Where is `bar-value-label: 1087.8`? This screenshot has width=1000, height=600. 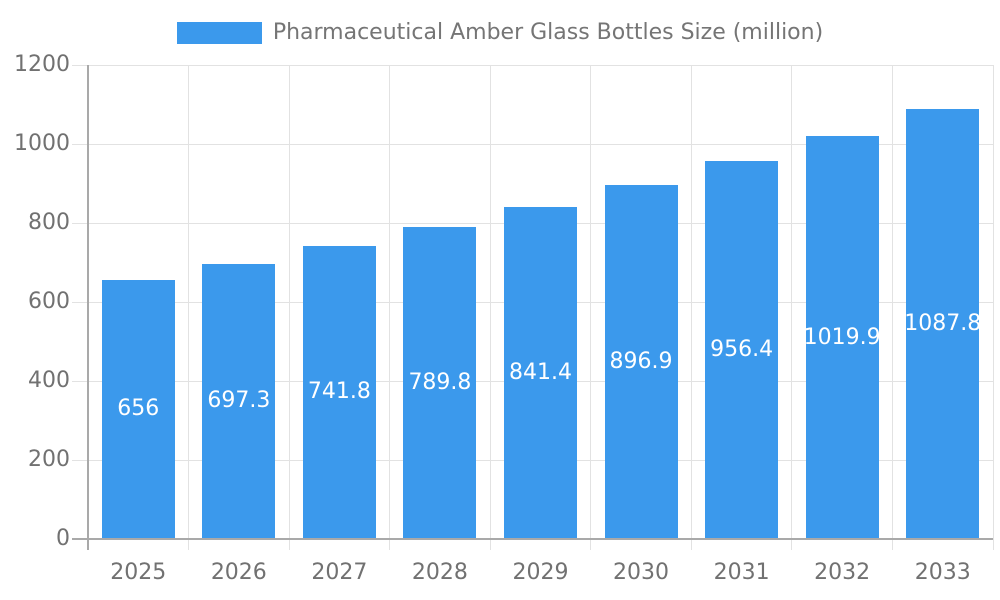 bar-value-label: 1087.8 is located at coordinates (943, 324).